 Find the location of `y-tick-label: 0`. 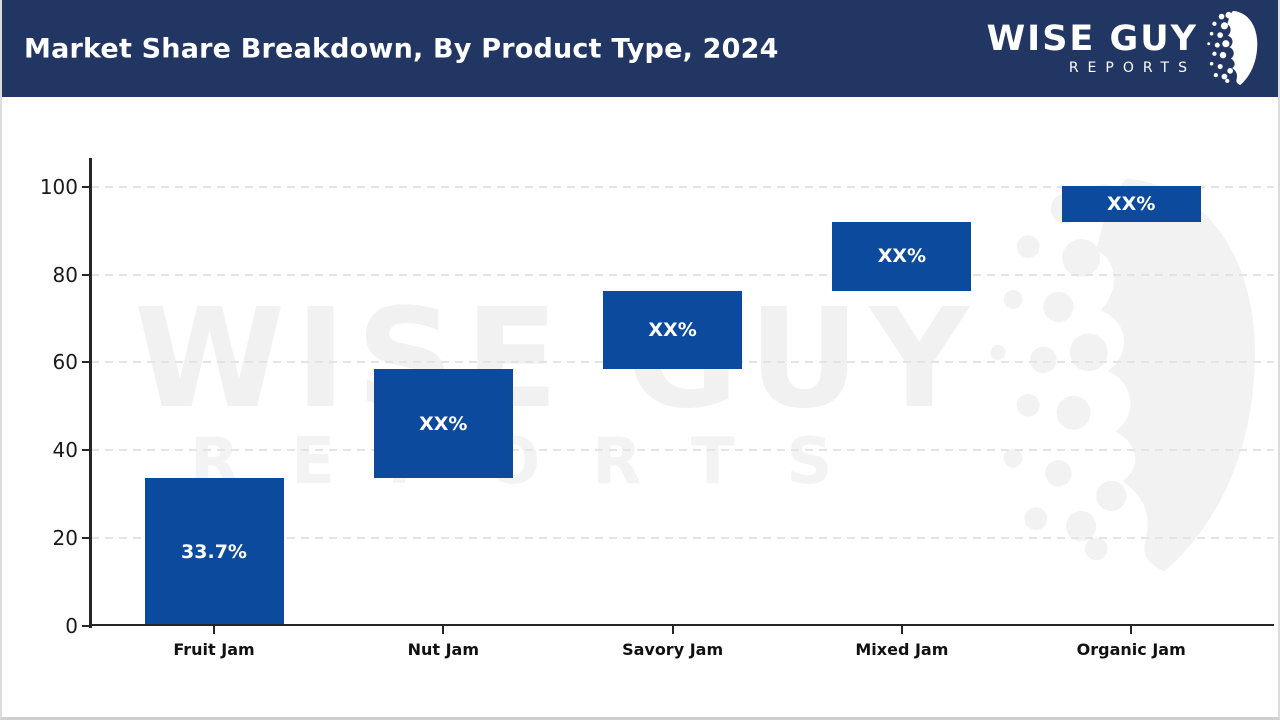

y-tick-label: 0 is located at coordinates (71, 625).